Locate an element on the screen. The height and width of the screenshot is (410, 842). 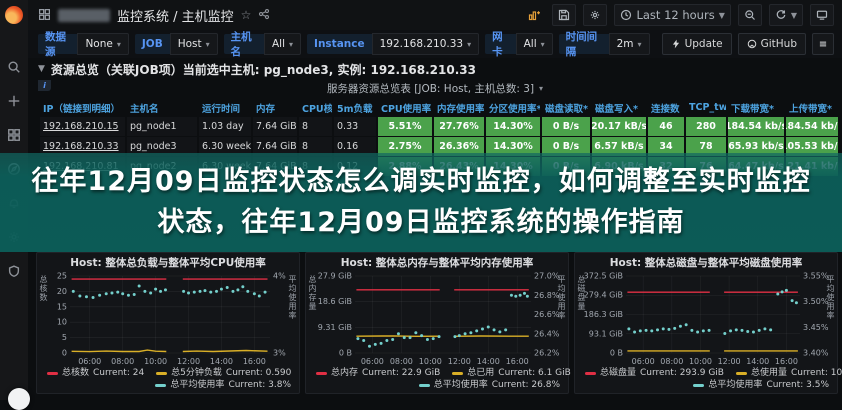
column-header: 5m负载 is located at coordinates (355, 109).